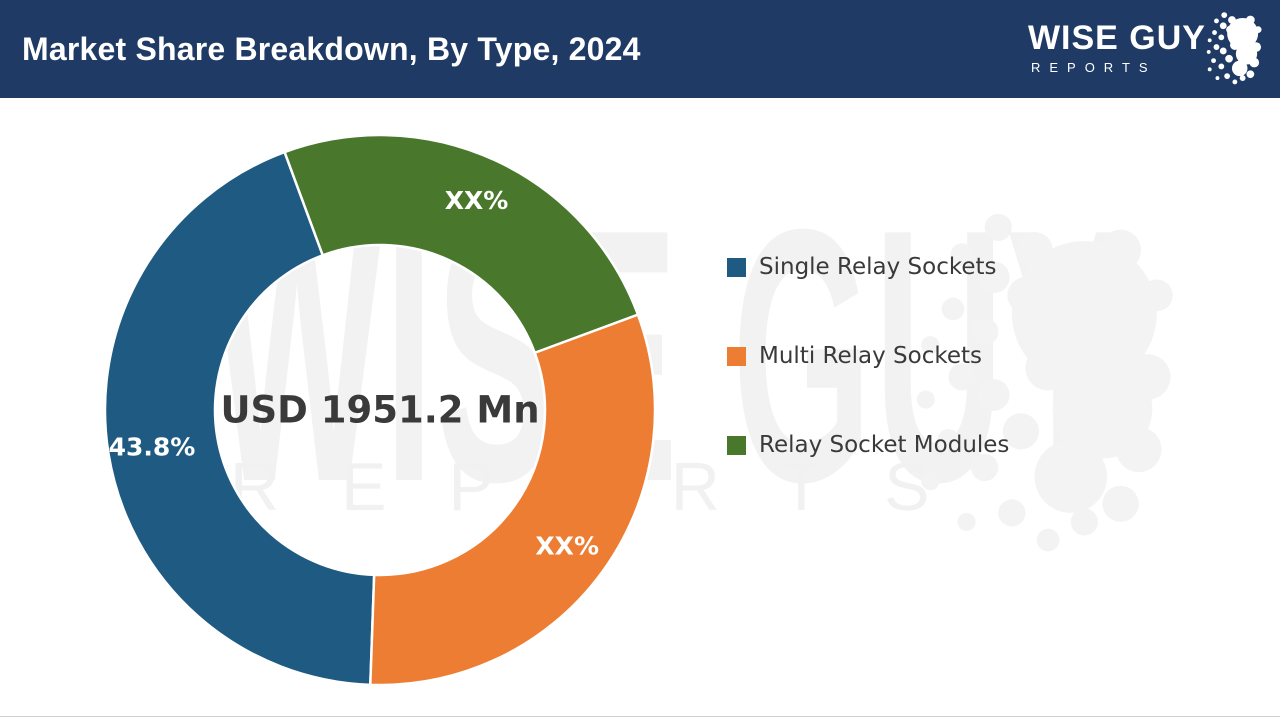  I want to click on bottom-border-line, so click(640, 716).